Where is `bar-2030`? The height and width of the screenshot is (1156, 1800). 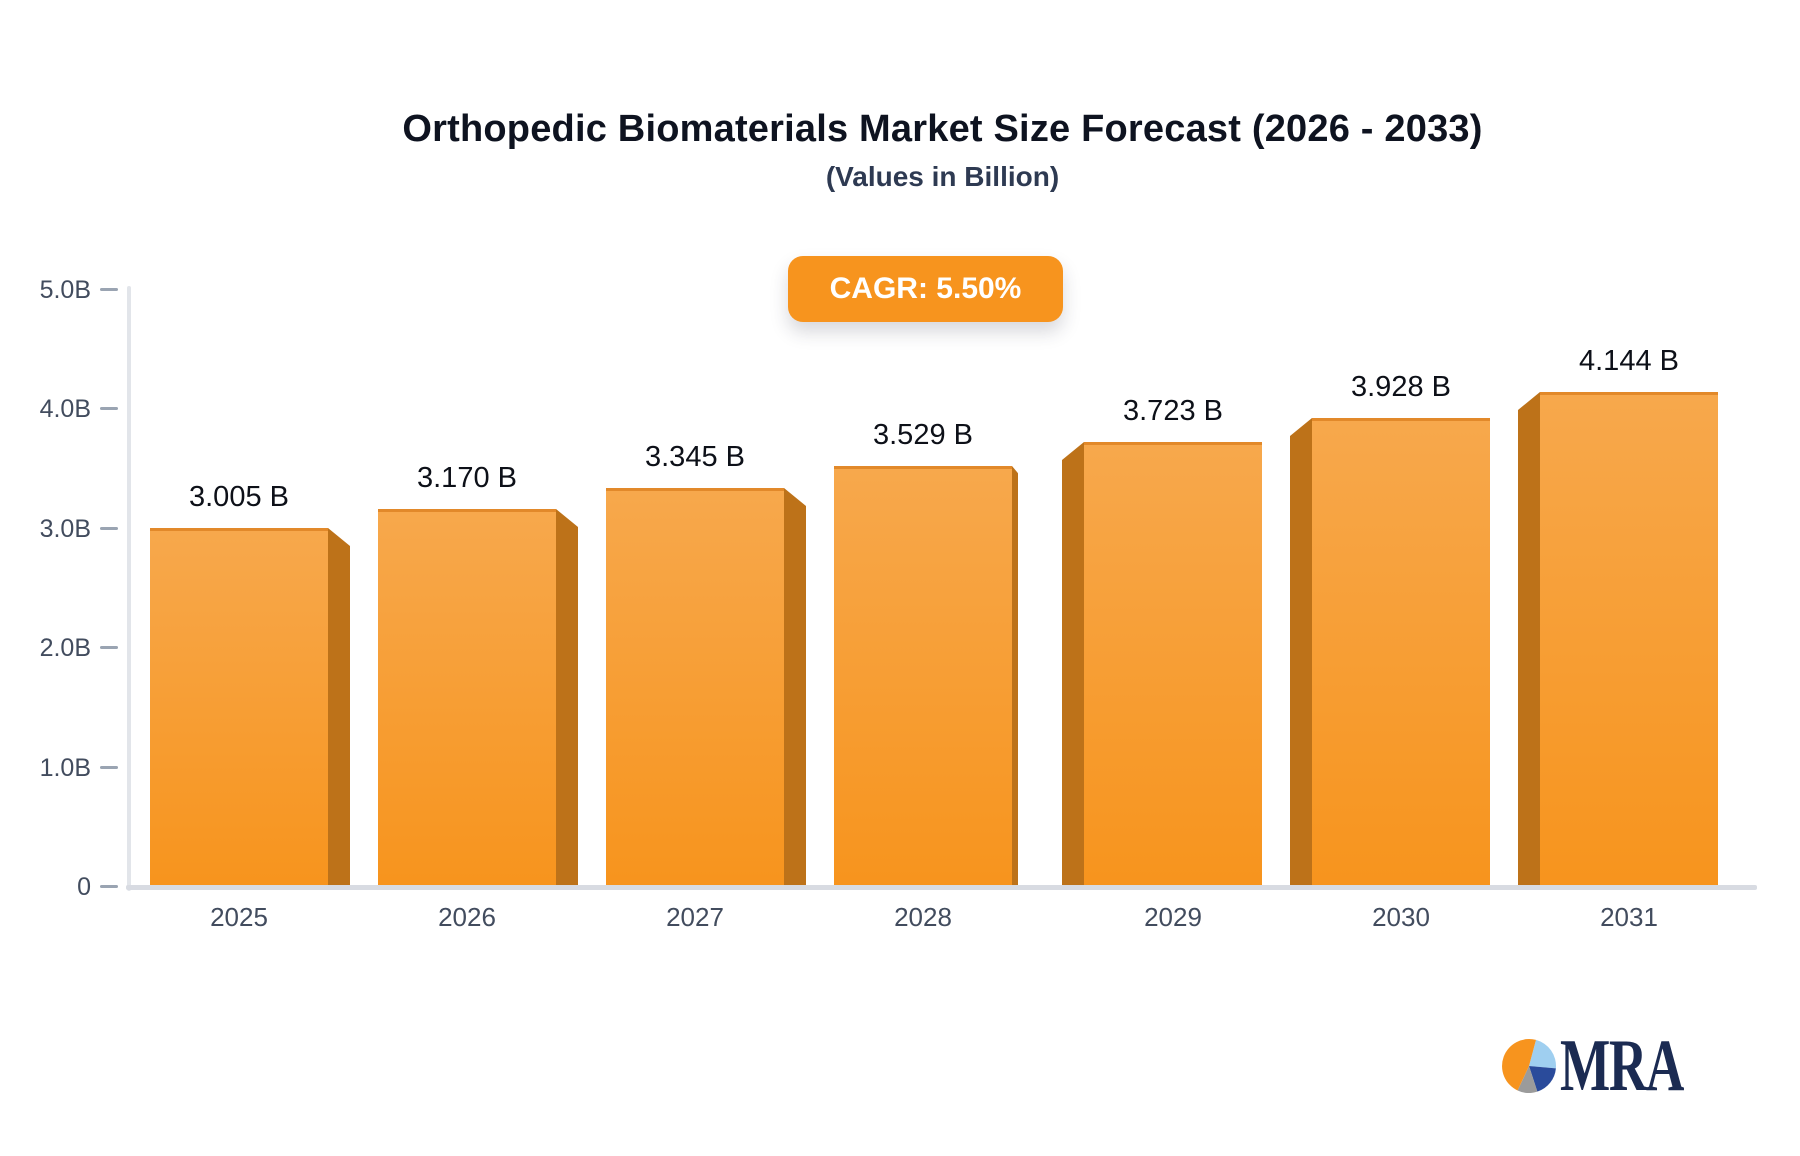
bar-2030 is located at coordinates (1401, 652).